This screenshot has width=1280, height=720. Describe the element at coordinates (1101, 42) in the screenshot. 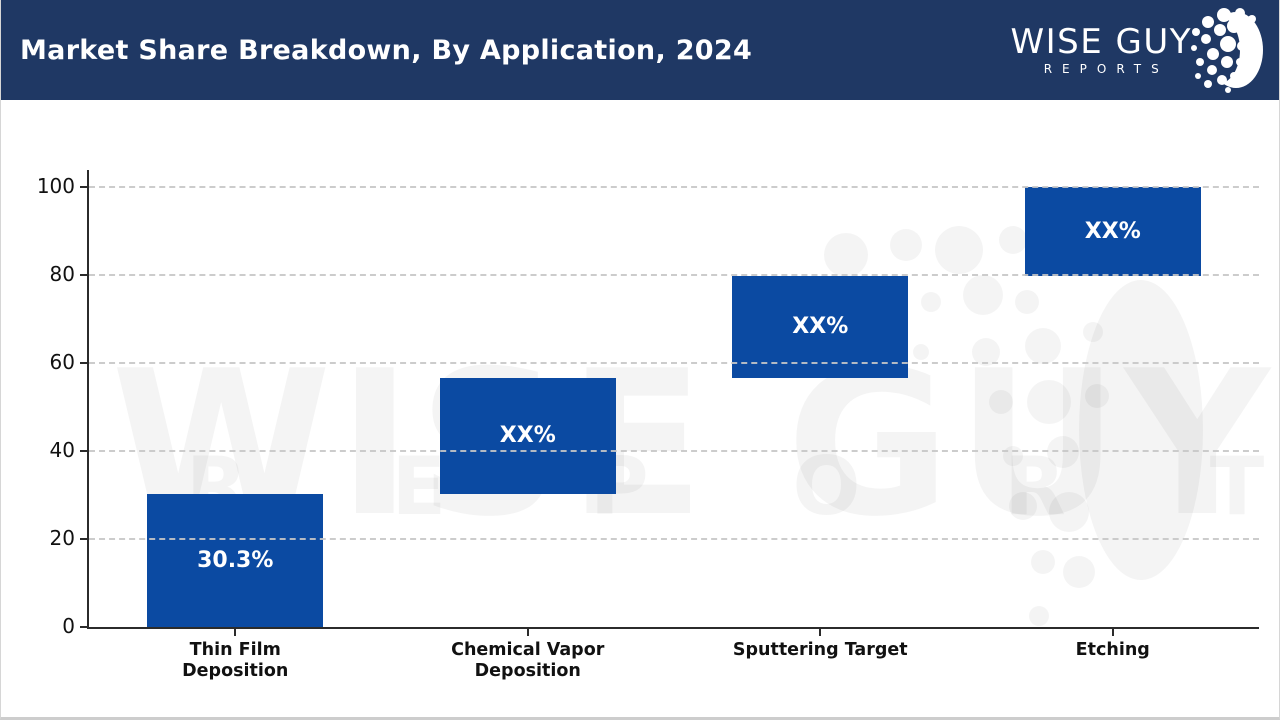

I see `logo-wordmark: WISE GUY` at that location.